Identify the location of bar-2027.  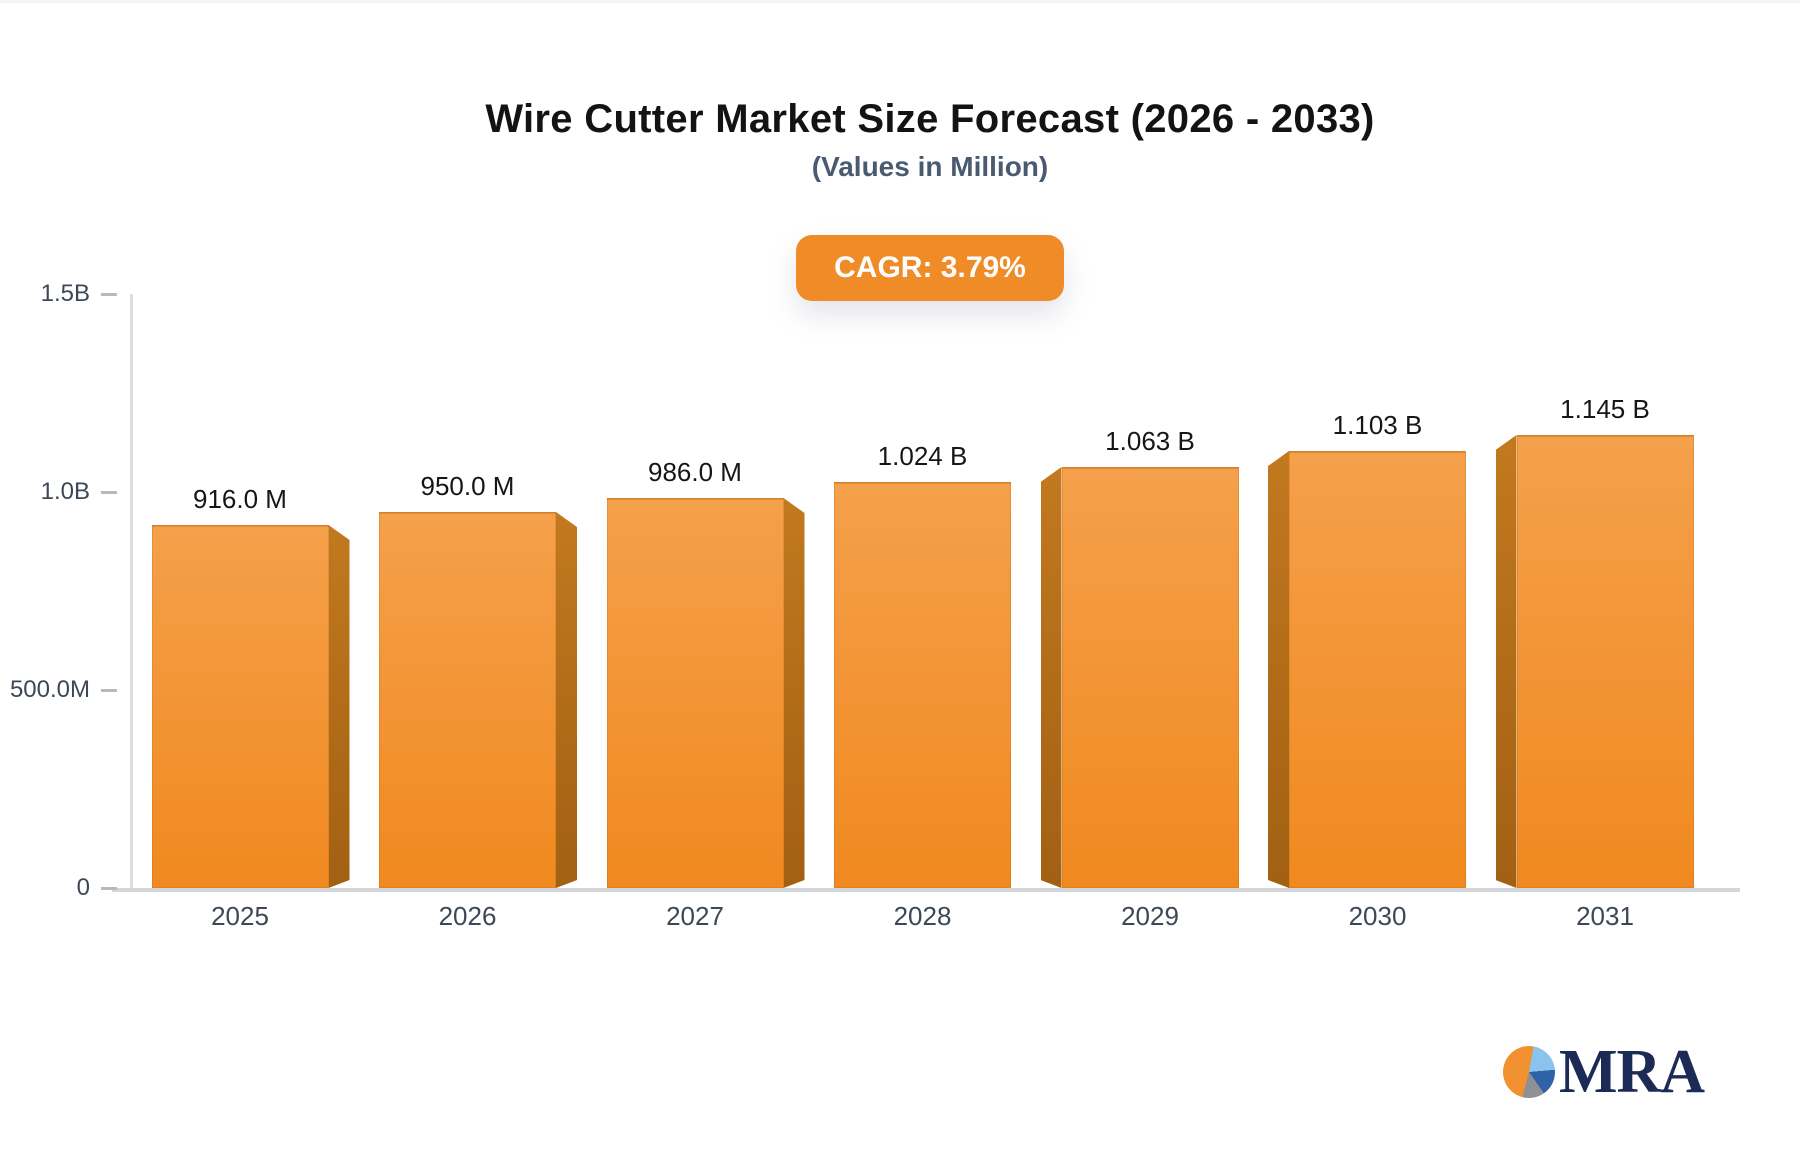
(705, 693).